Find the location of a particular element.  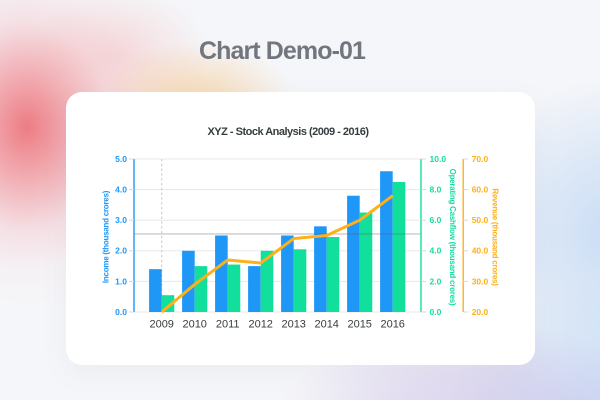

cashflow-bar-2016 is located at coordinates (398, 246).